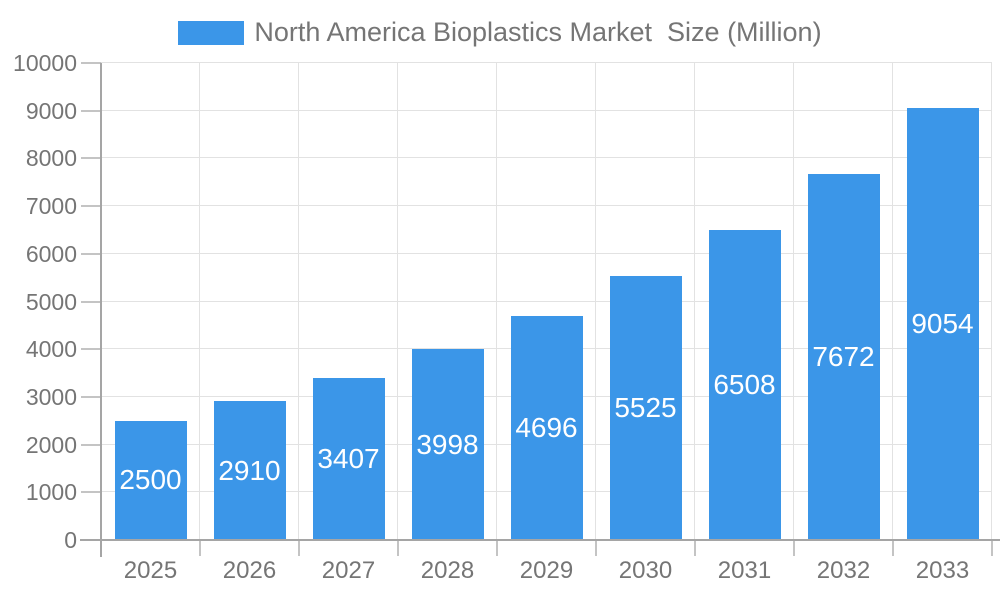  What do you see at coordinates (45, 63) in the screenshot?
I see `y-axis-tick-label: 10000` at bounding box center [45, 63].